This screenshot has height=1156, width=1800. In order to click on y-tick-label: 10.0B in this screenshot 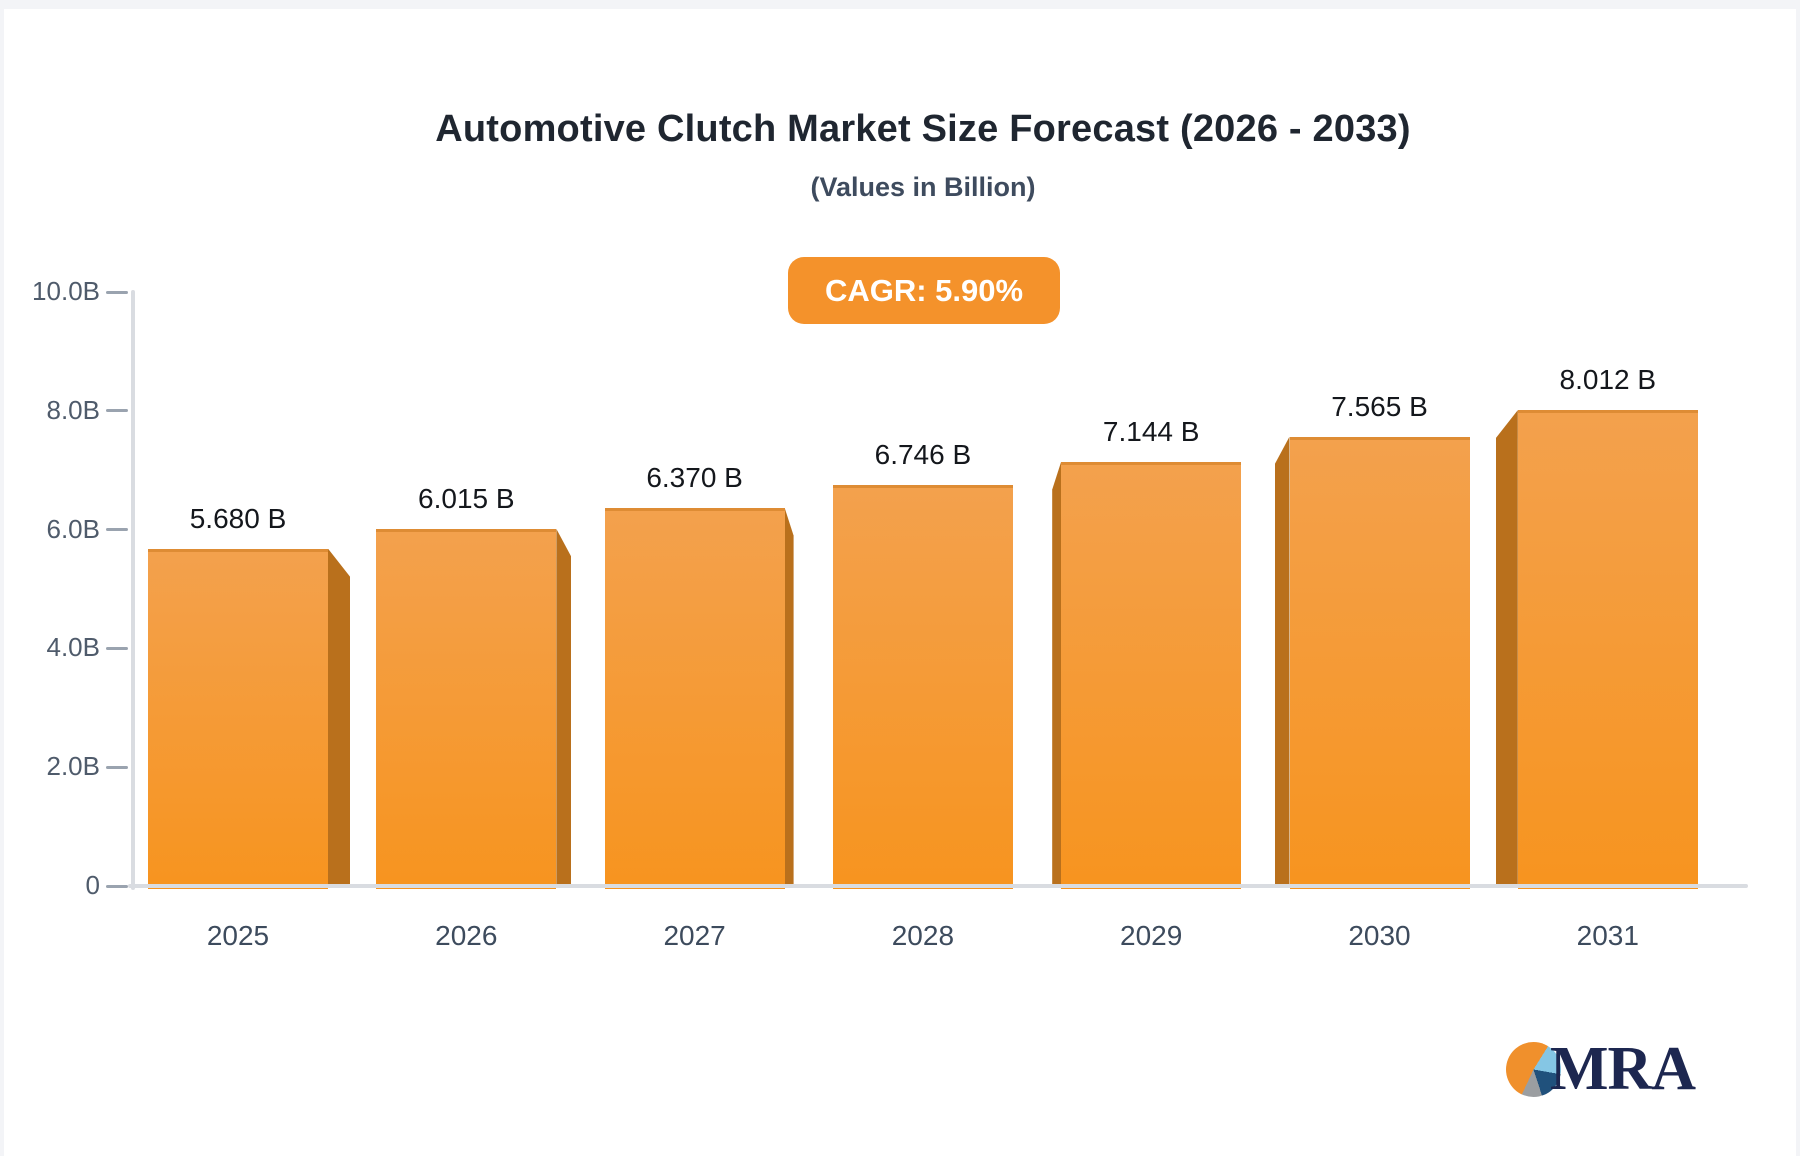, I will do `click(66, 291)`.